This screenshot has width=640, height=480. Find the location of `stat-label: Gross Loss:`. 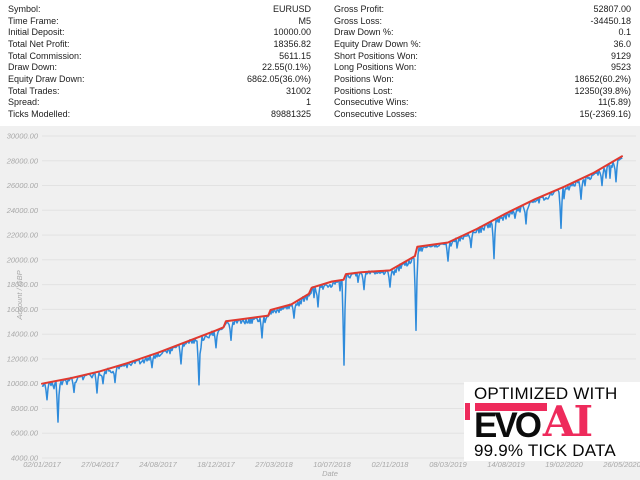

stat-label: Gross Loss: is located at coordinates (358, 20).